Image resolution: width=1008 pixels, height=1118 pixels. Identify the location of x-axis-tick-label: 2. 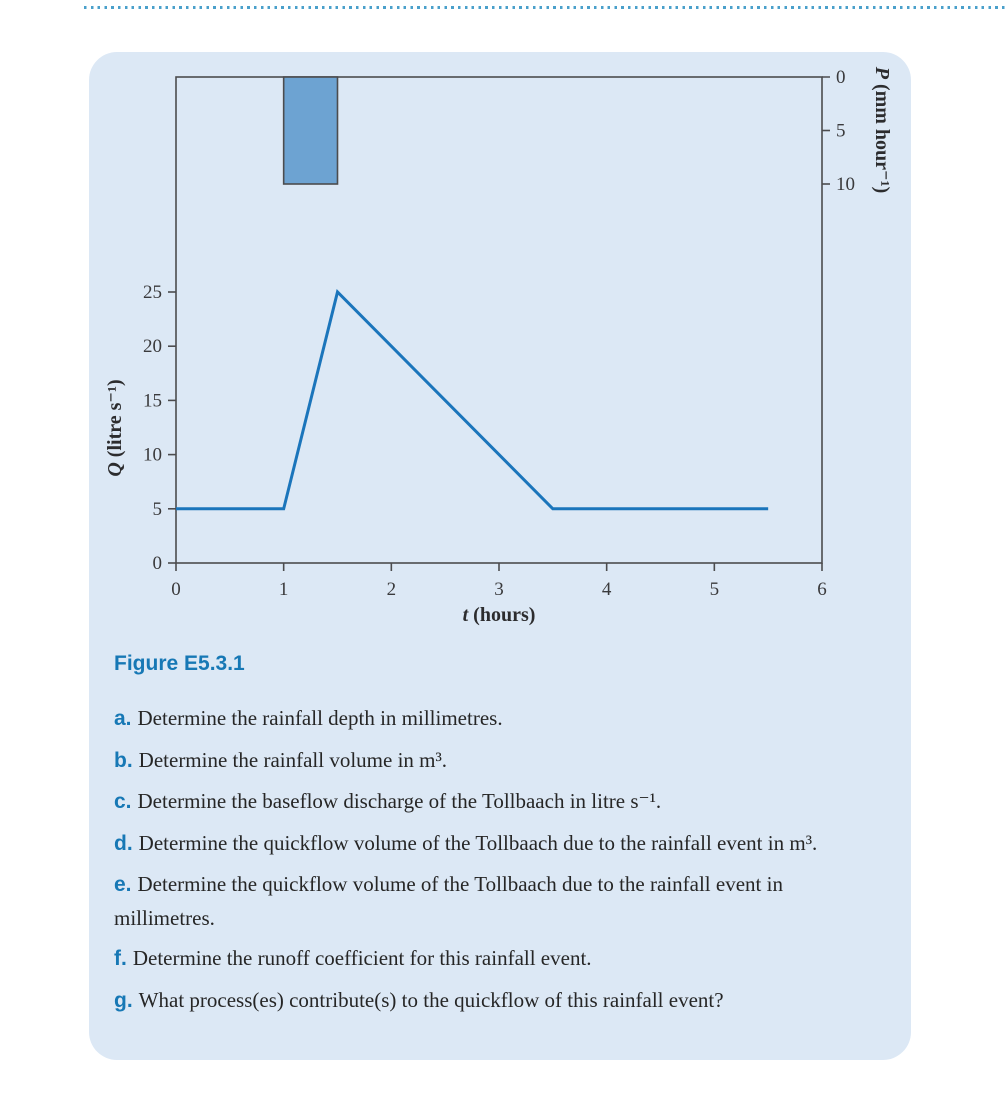
(392, 589).